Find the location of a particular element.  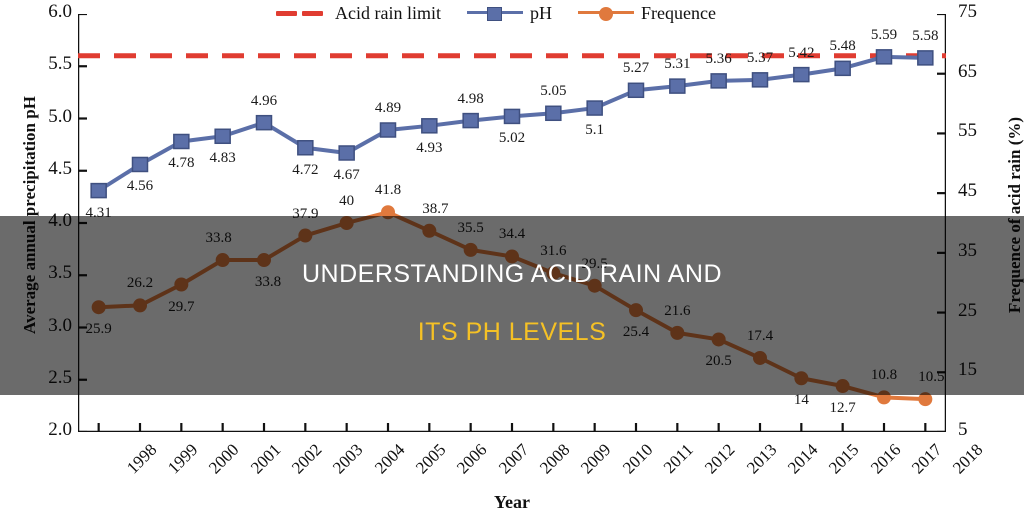

y-axis-left-tick: 5.0 is located at coordinates (60, 116).